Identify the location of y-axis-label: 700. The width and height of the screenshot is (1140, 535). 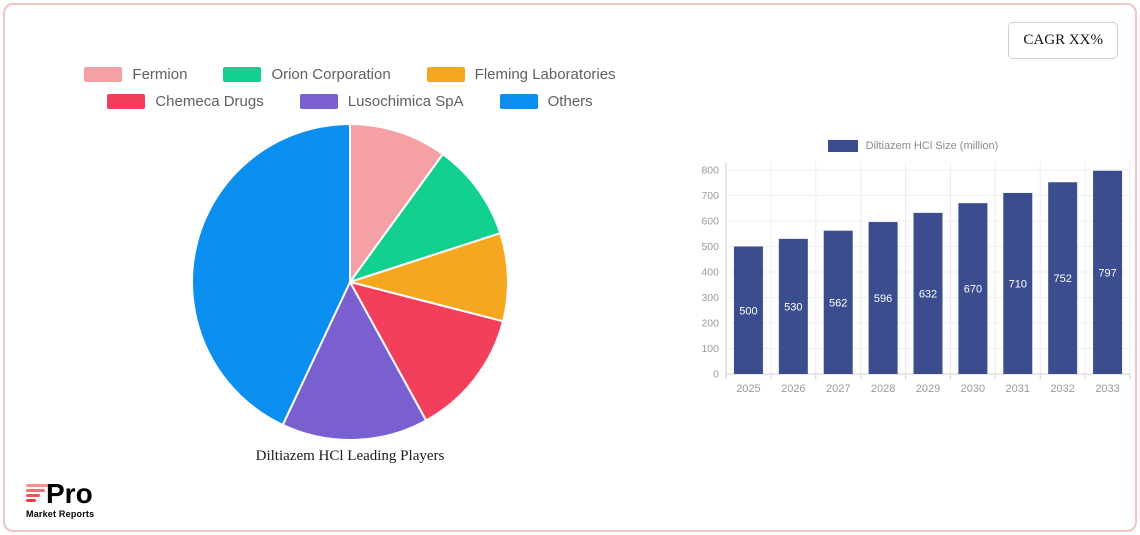
(710, 196).